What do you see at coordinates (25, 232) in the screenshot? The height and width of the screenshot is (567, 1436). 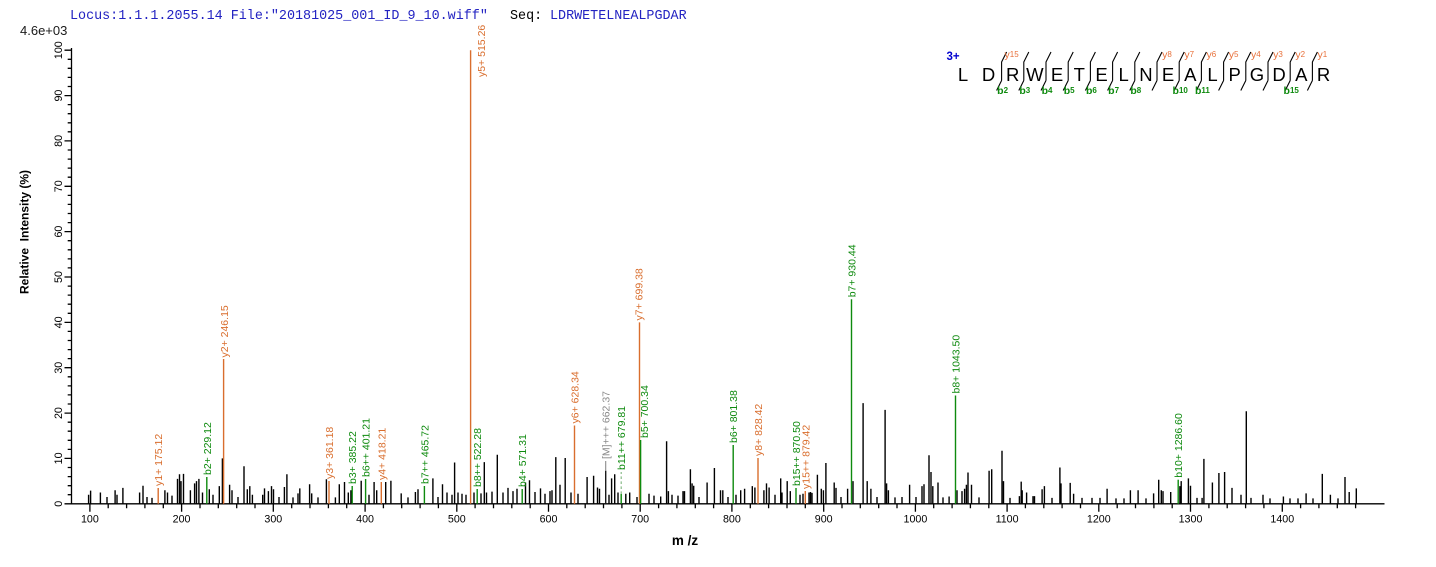 I see `svg-text: Relative Intensity (%)` at bounding box center [25, 232].